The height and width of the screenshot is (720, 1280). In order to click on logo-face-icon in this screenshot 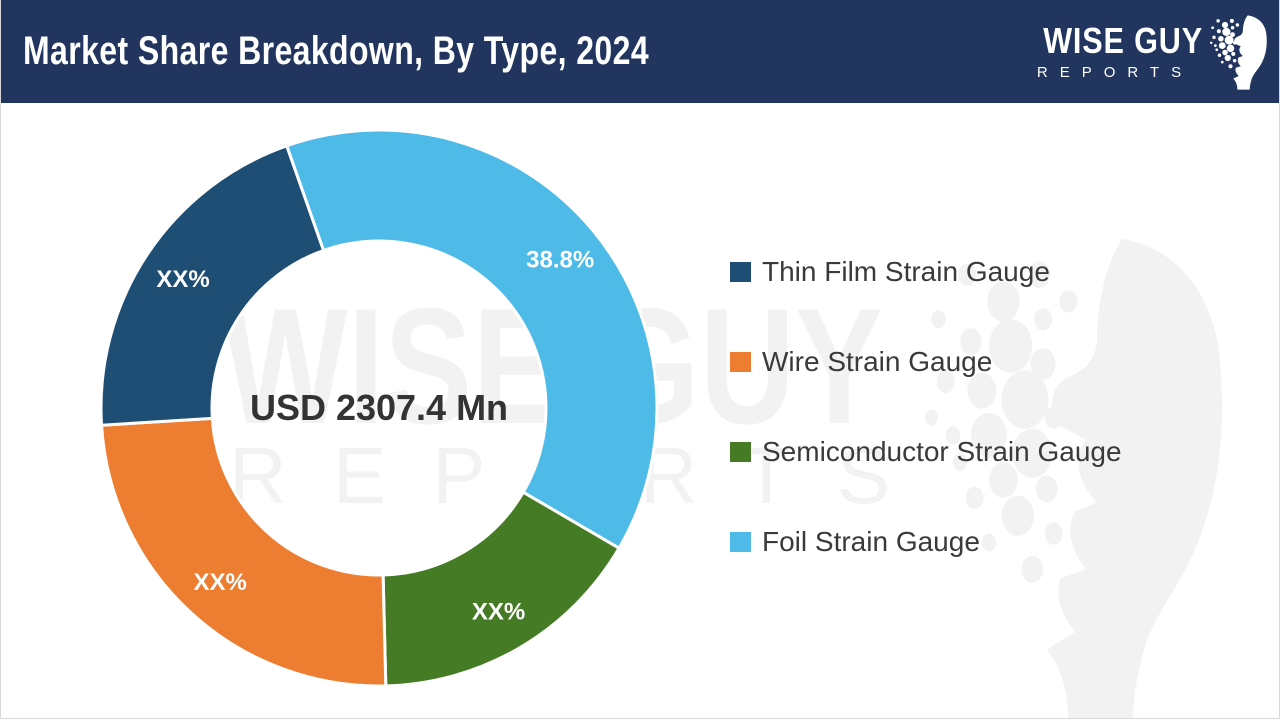, I will do `click(1238, 52)`.